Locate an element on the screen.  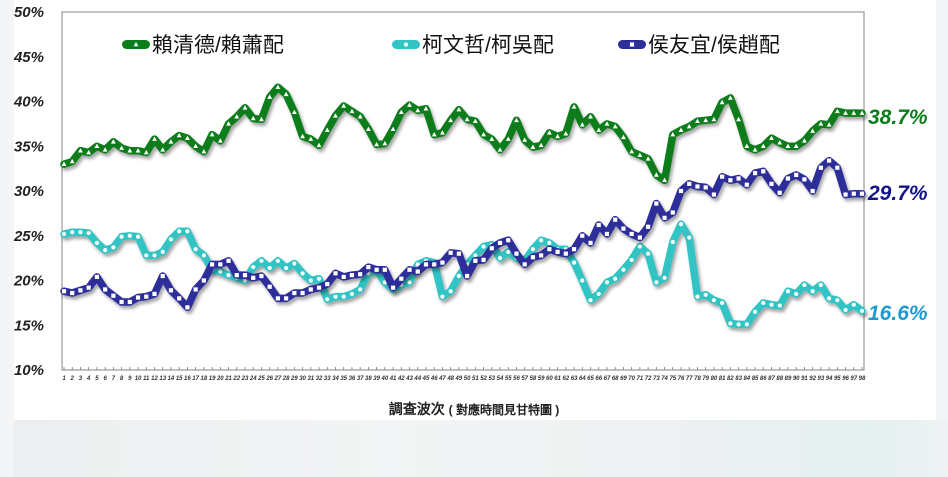
x-tick-label: 12 is located at coordinates (154, 379).